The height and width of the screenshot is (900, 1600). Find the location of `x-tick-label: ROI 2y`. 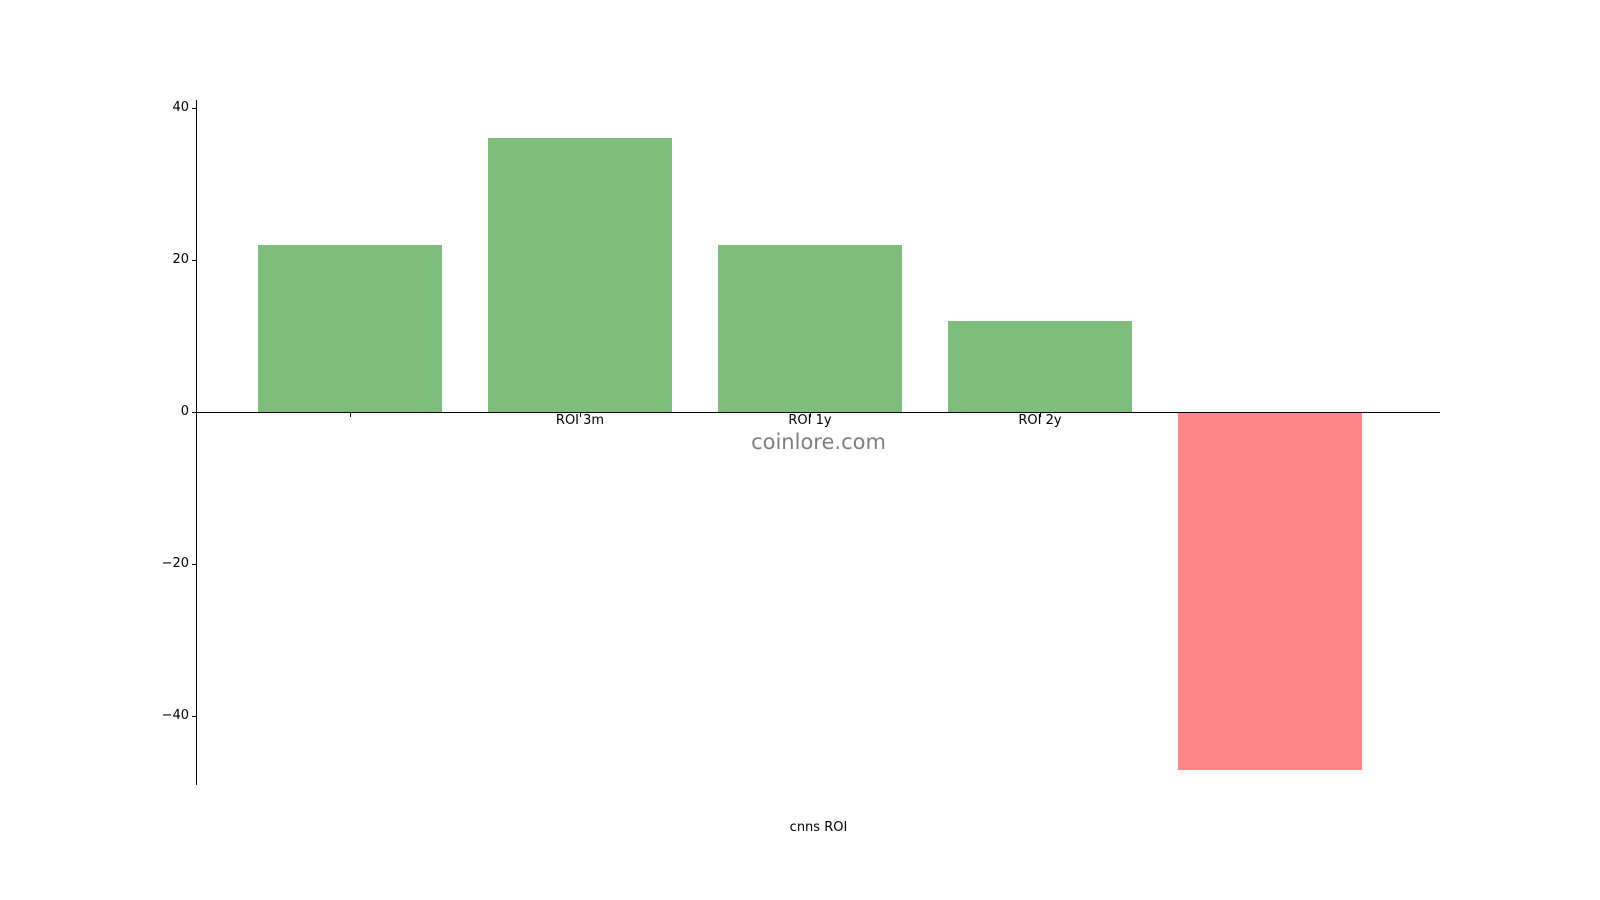

x-tick-label: ROI 2y is located at coordinates (1040, 420).